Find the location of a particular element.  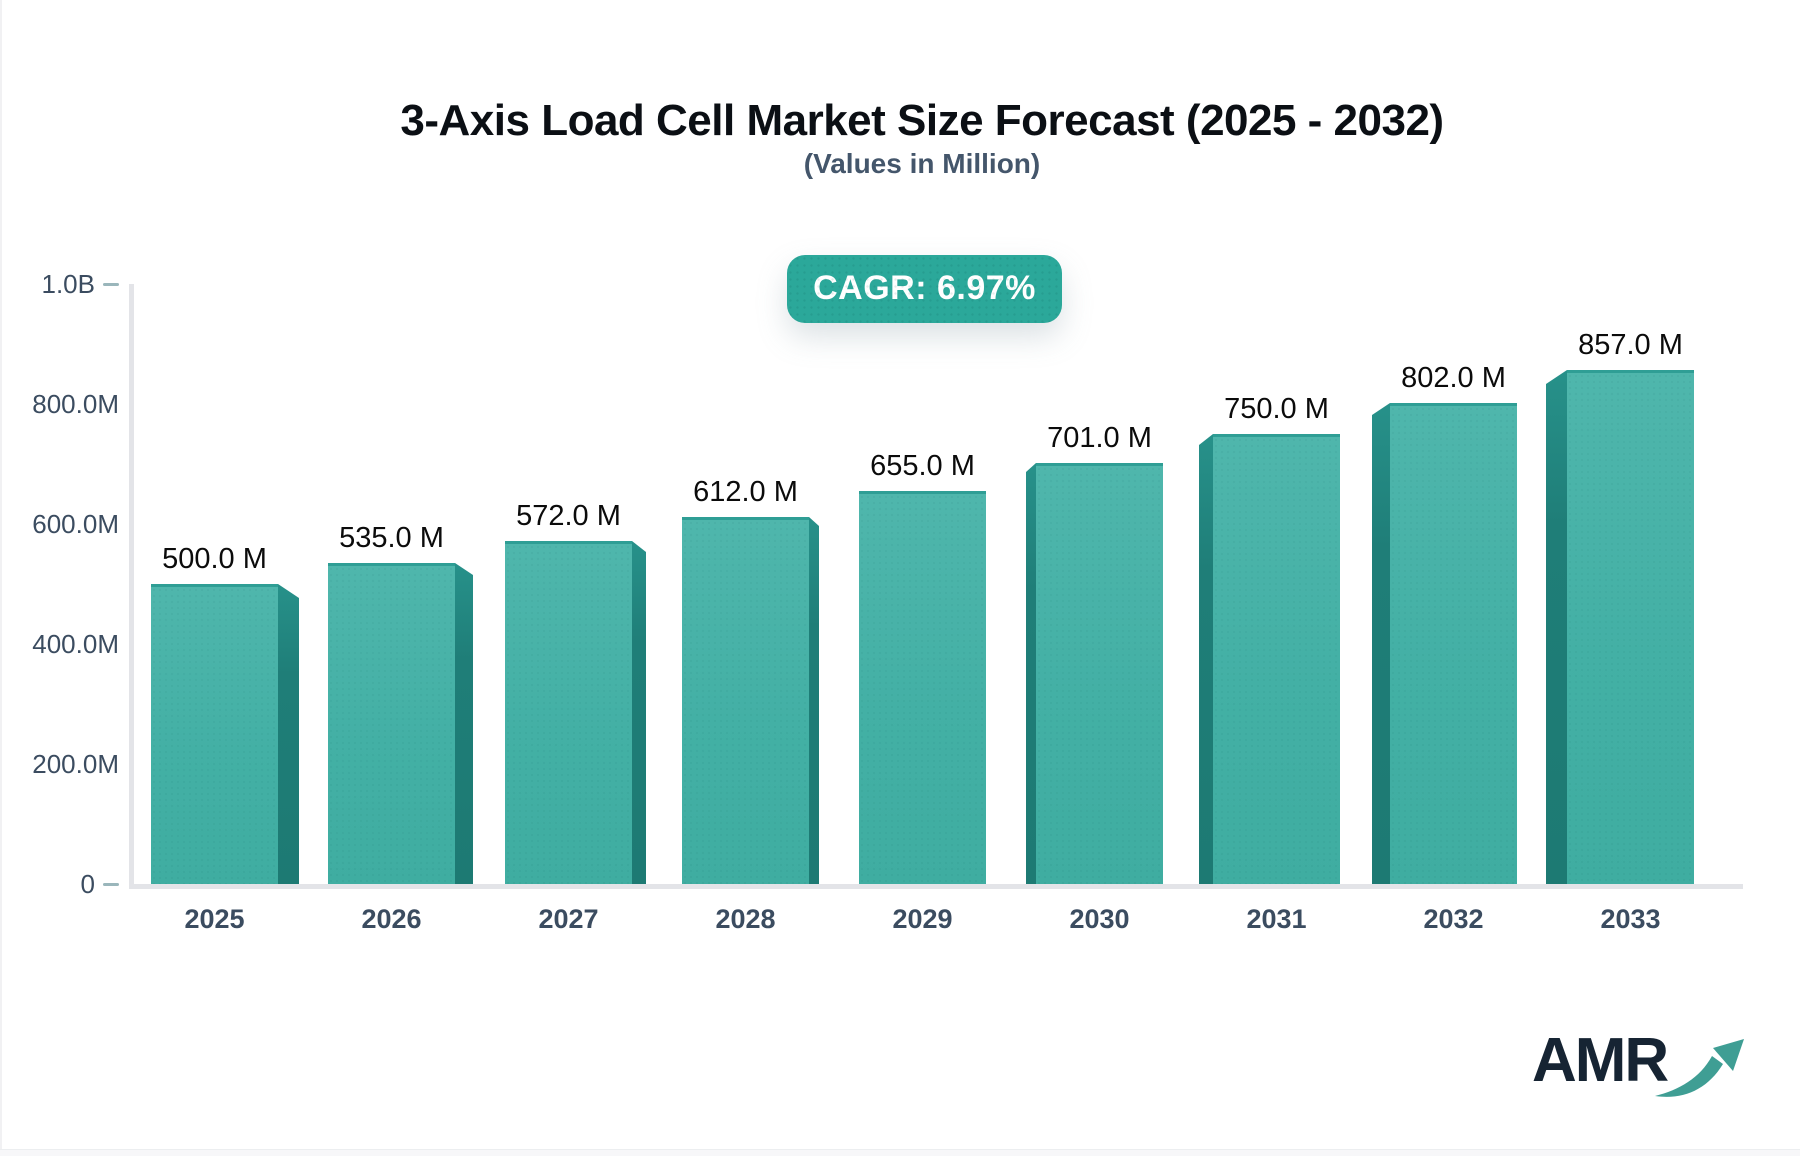

page-border-left is located at coordinates (1, 578).